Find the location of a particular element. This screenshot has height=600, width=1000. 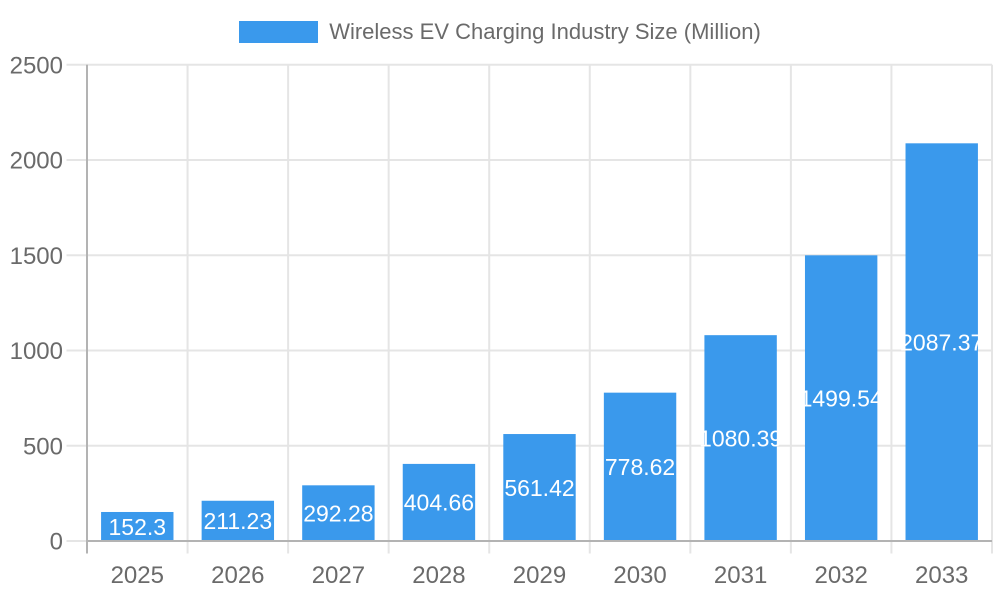

x-tick-label: 2028 is located at coordinates (438, 575).